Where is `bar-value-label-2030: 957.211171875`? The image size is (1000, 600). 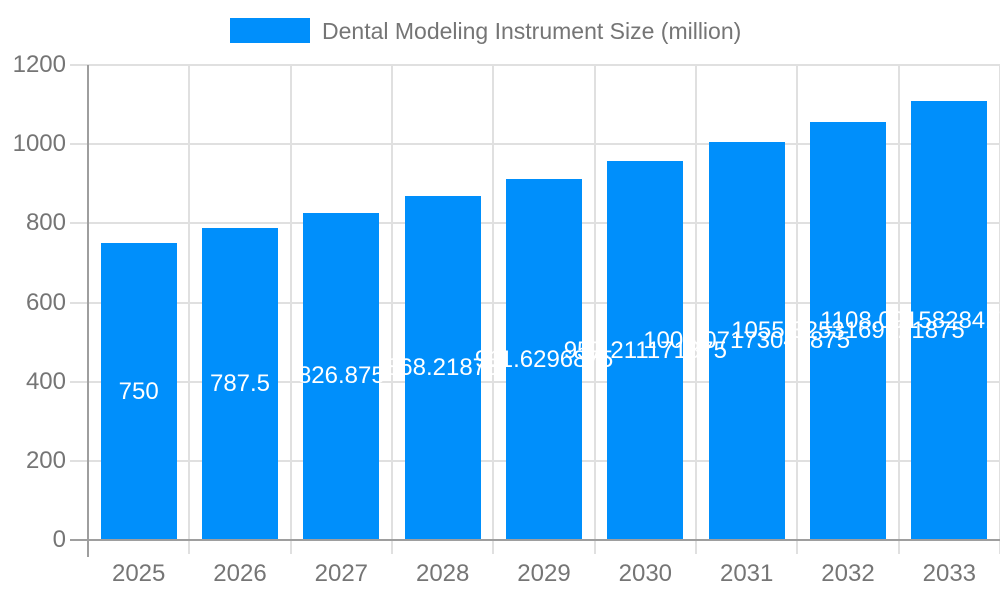
bar-value-label-2030: 957.211171875 is located at coordinates (645, 350).